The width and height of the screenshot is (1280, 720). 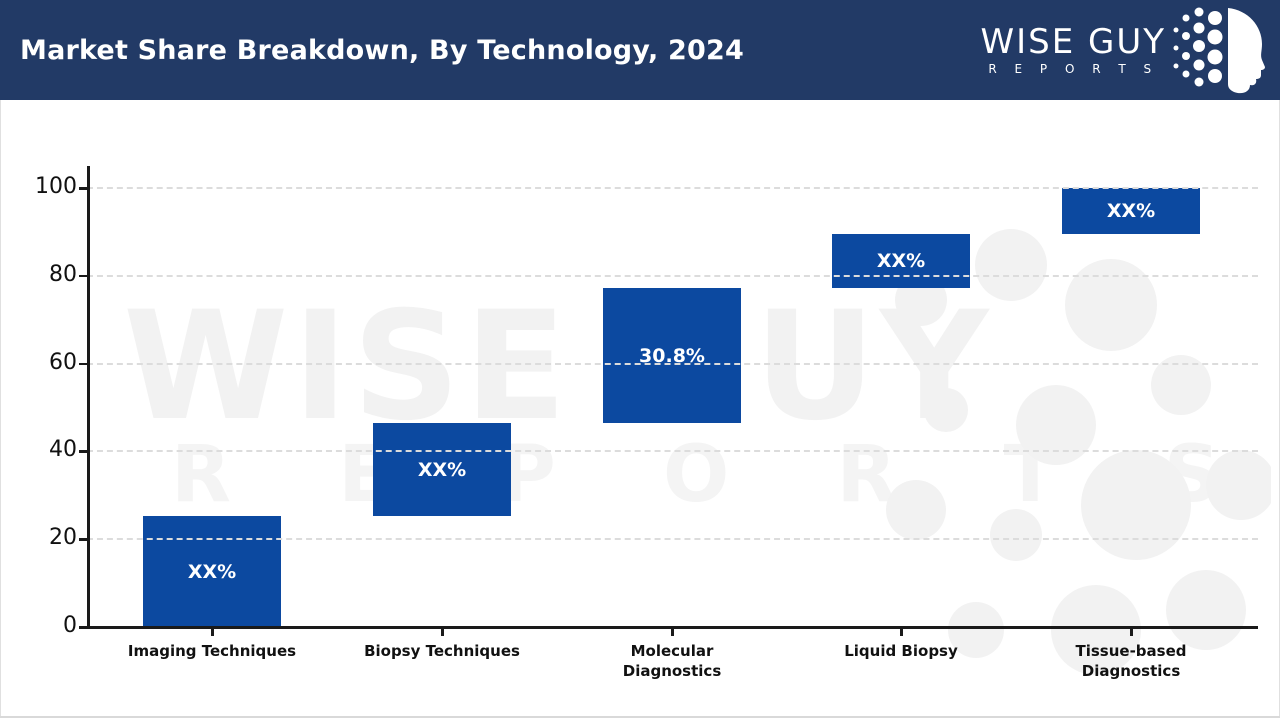 I want to click on bar-3: 30.8%, so click(x=672, y=356).